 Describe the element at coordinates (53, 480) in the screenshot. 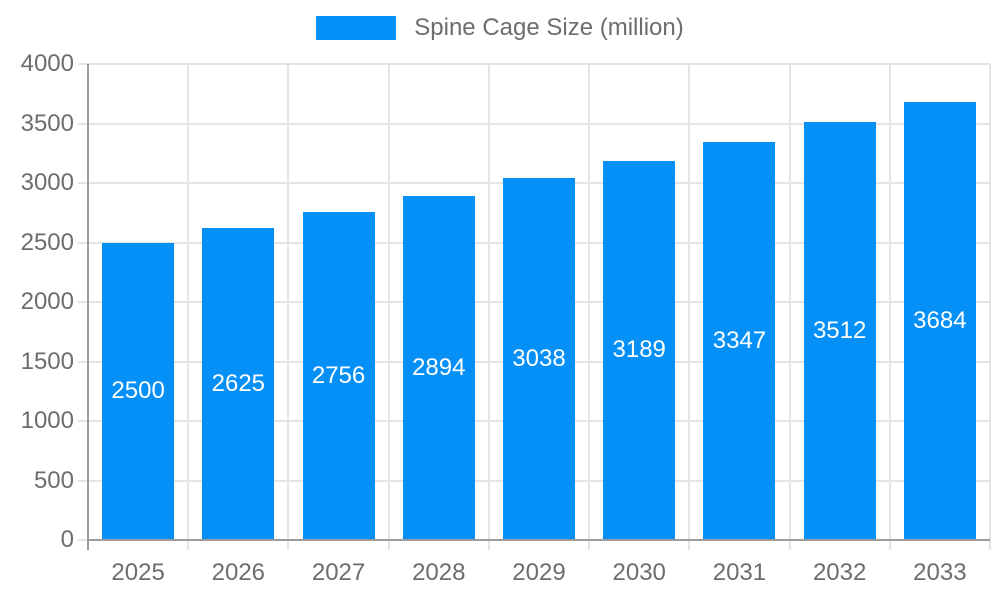

I see `y-tick-label: 500` at that location.